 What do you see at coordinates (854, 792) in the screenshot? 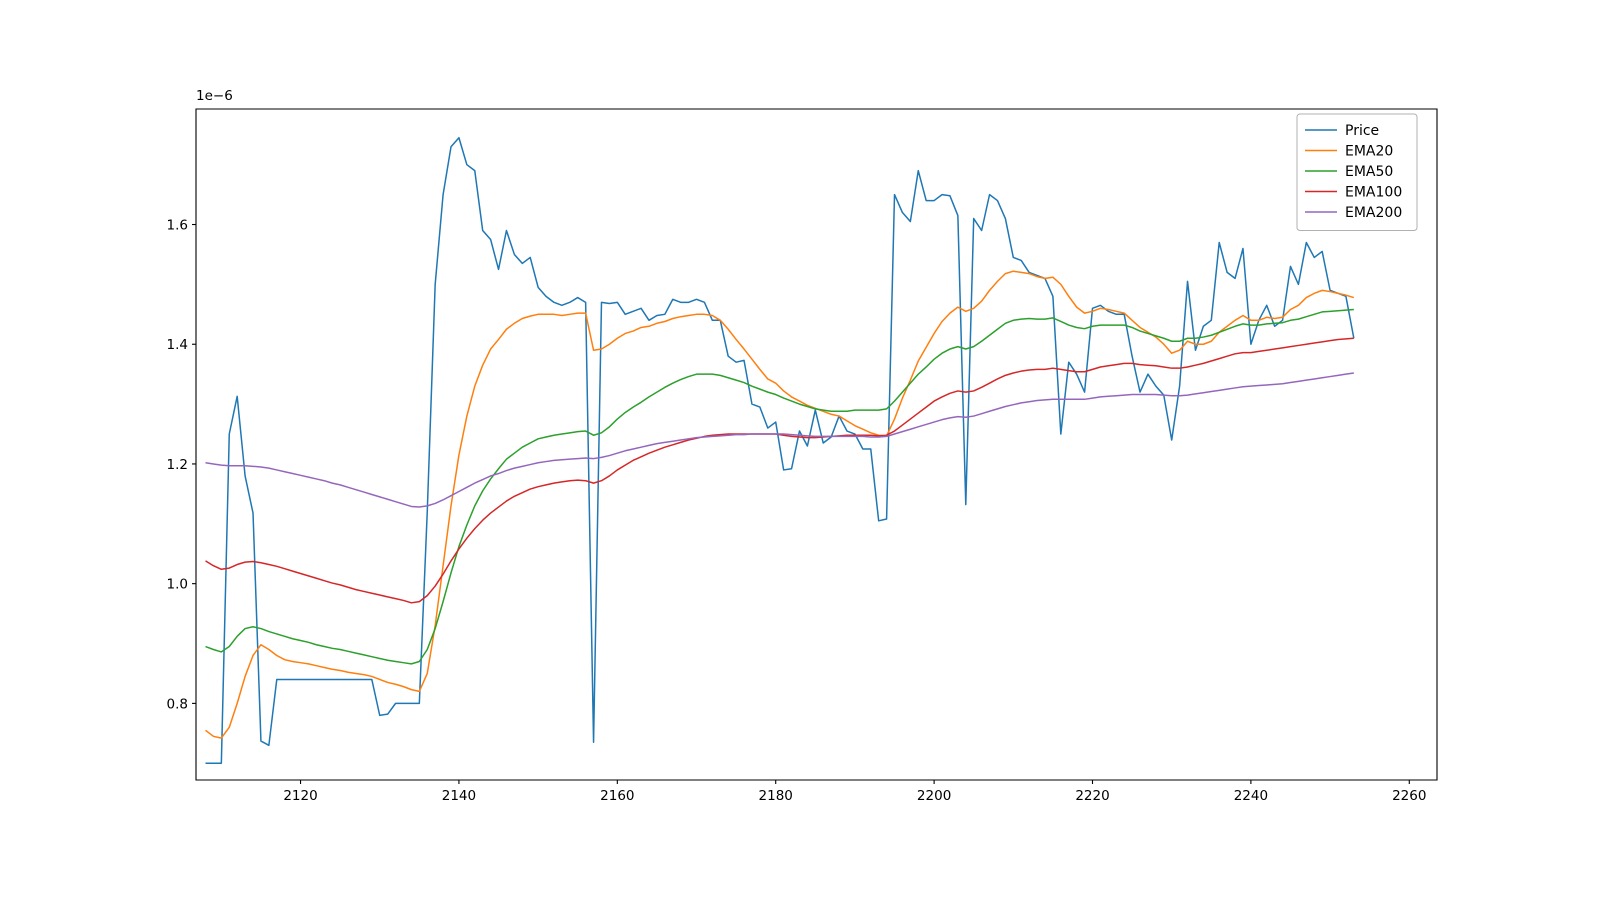
I see `x-axis-ticks: 2120 2140 2160 2180 2200 2220 2240 2260` at bounding box center [854, 792].